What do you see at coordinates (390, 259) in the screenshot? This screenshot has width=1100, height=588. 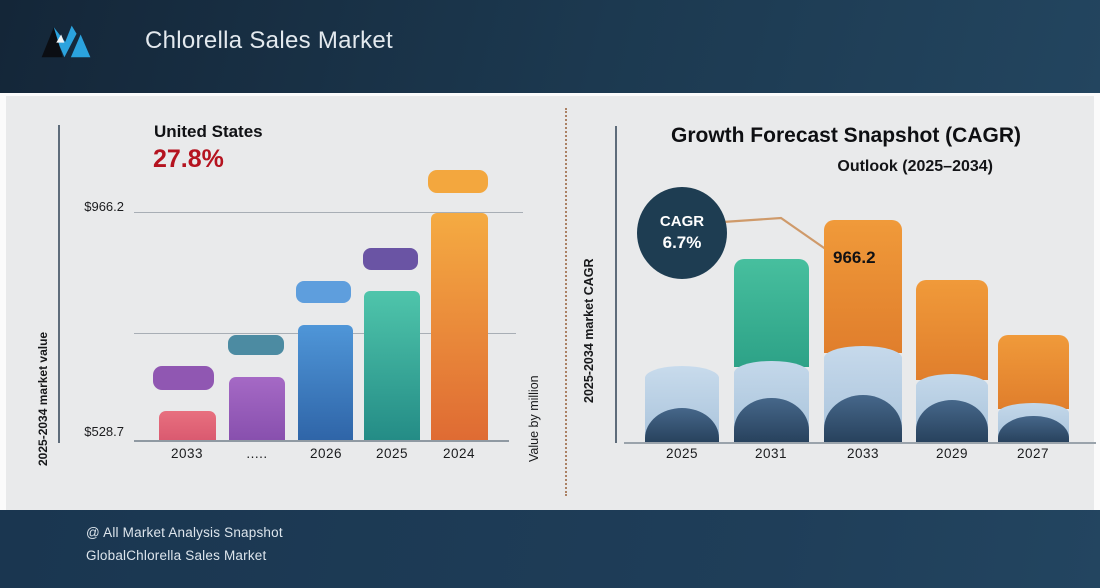 I see `cap-2025` at bounding box center [390, 259].